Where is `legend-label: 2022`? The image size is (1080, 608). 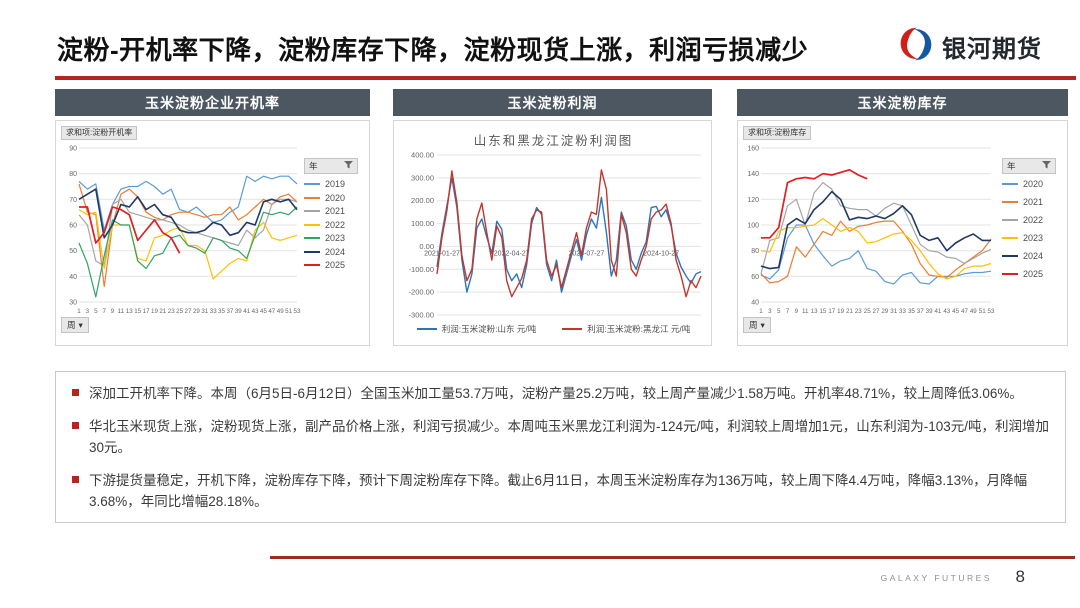 legend-label: 2022 is located at coordinates (335, 224).